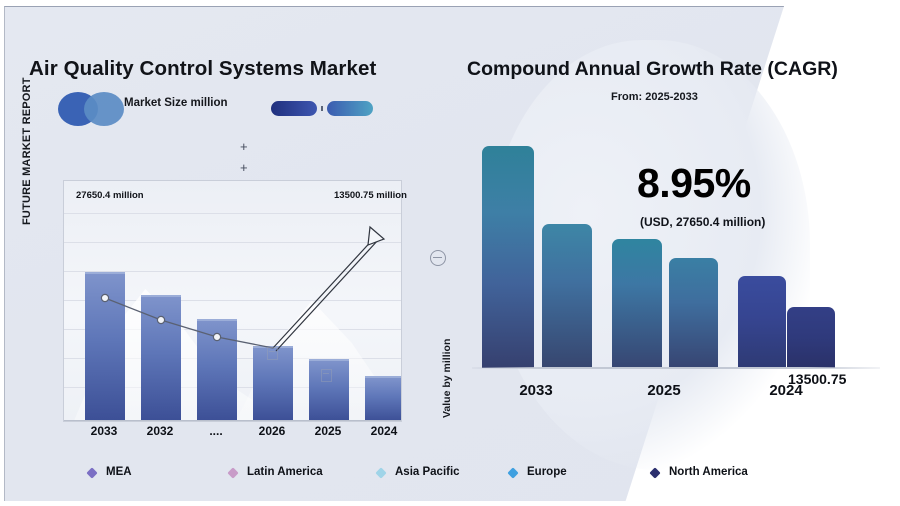 The width and height of the screenshot is (900, 506). I want to click on x-label-0: 2033, so click(104, 431).